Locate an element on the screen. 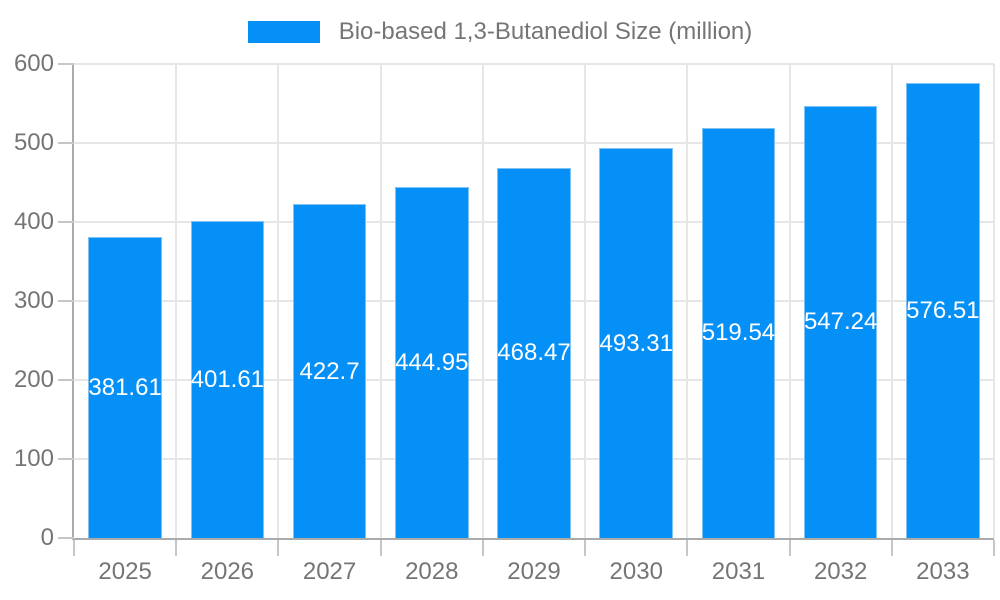 This screenshot has height=600, width=1000. bar-value-label: 444.95 is located at coordinates (432, 362).